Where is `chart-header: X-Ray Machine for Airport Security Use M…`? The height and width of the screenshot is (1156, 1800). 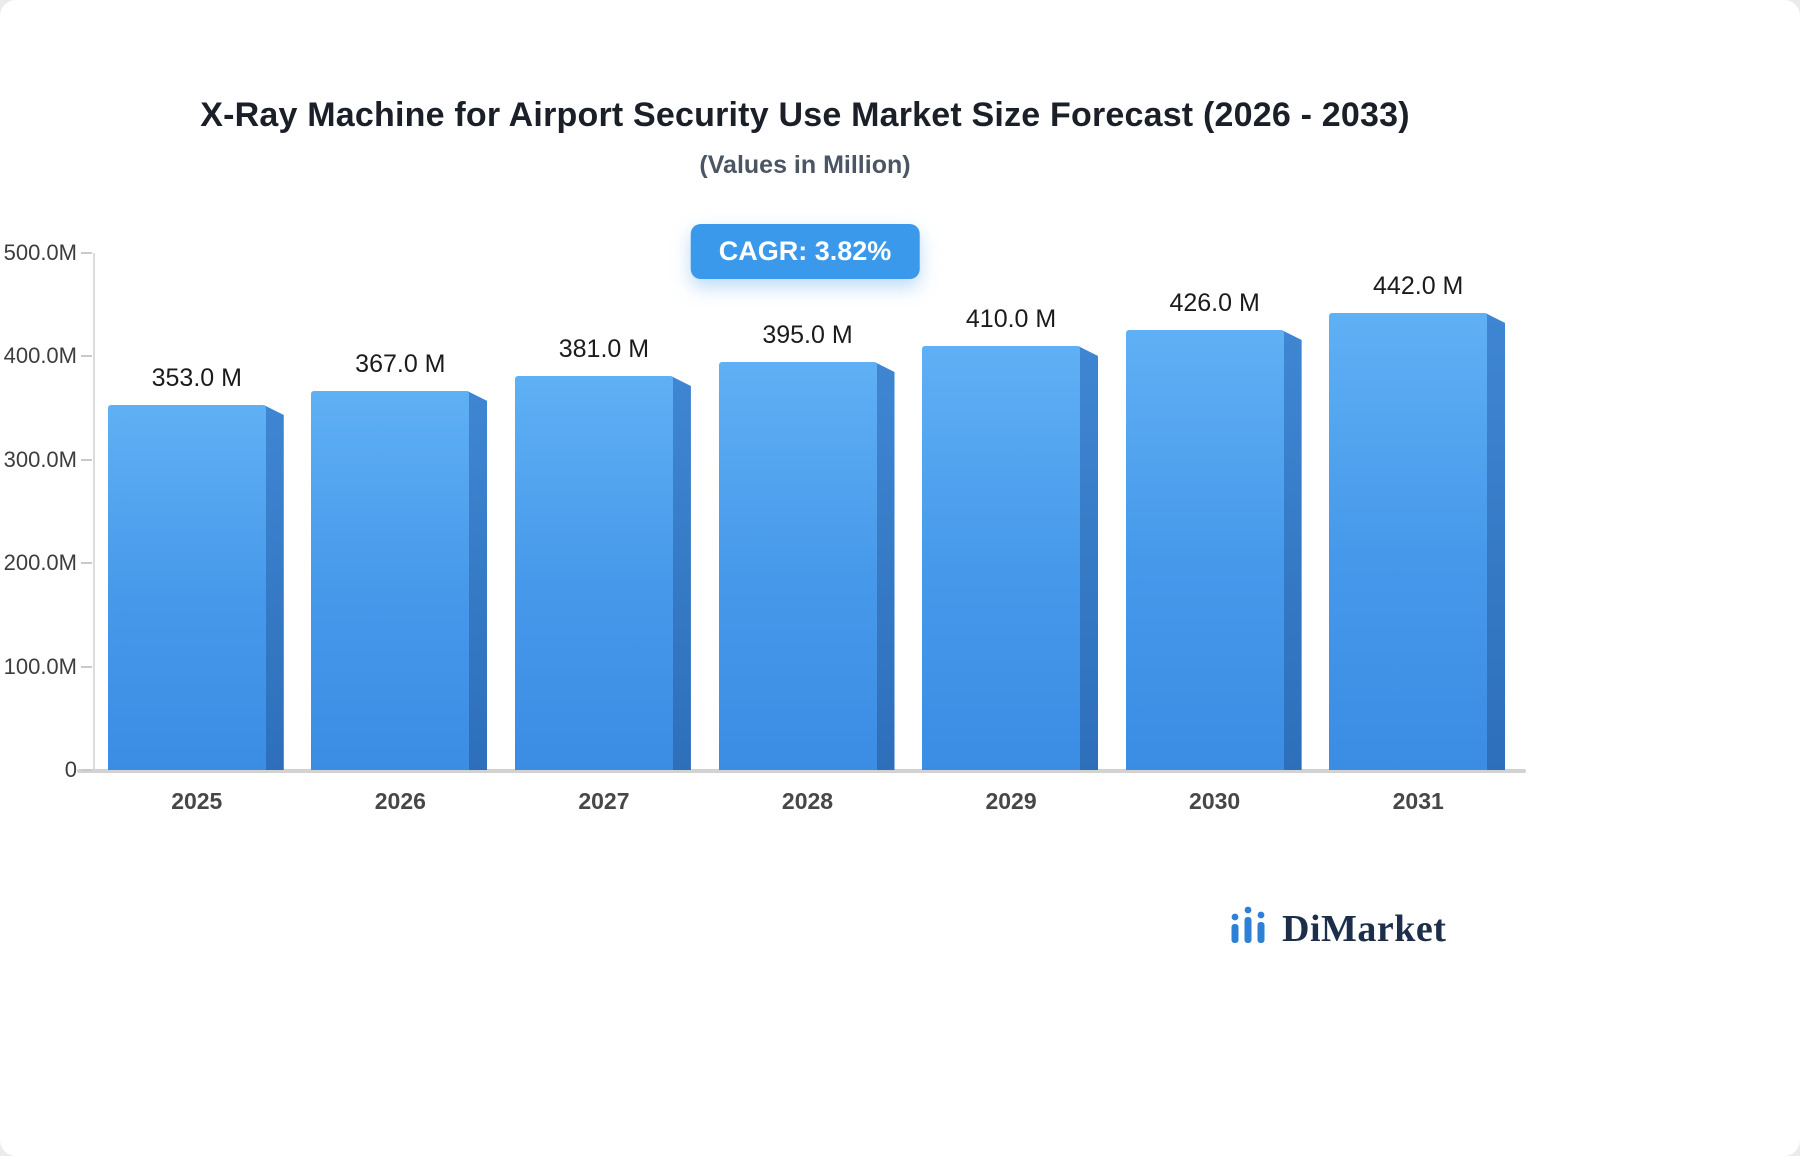 chart-header: X-Ray Machine for Airport Security Use M… is located at coordinates (805, 138).